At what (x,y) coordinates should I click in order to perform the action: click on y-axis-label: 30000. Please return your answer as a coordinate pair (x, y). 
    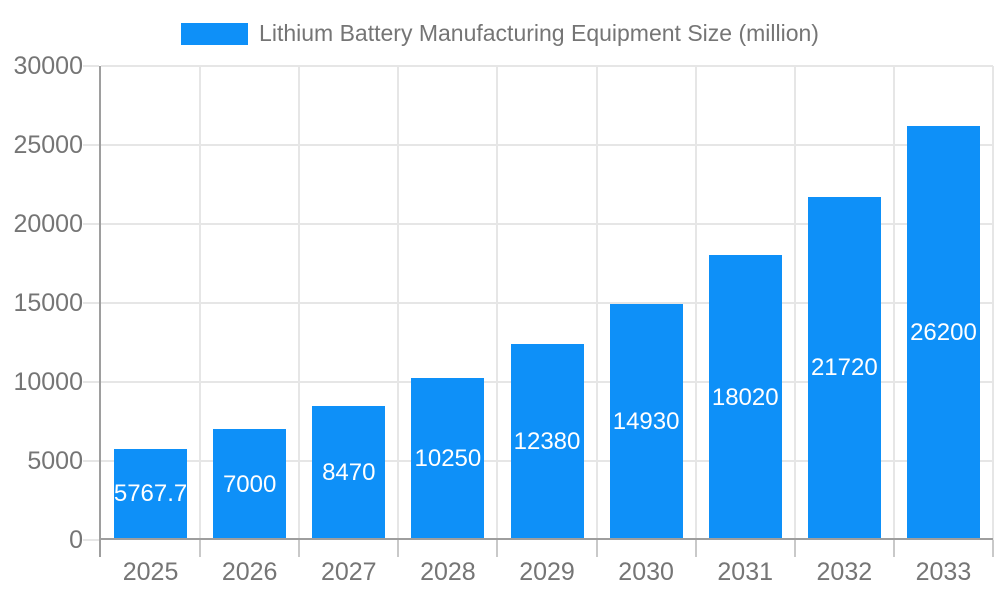
    Looking at the image, I should click on (48, 66).